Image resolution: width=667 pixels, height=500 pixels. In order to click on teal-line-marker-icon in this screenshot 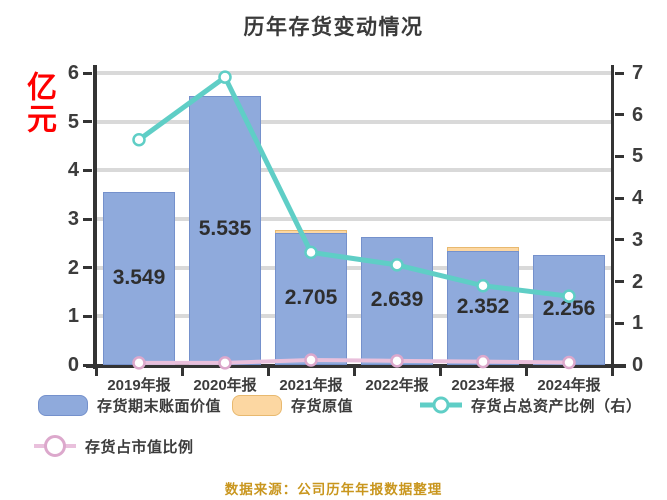, I will do `click(441, 405)`.